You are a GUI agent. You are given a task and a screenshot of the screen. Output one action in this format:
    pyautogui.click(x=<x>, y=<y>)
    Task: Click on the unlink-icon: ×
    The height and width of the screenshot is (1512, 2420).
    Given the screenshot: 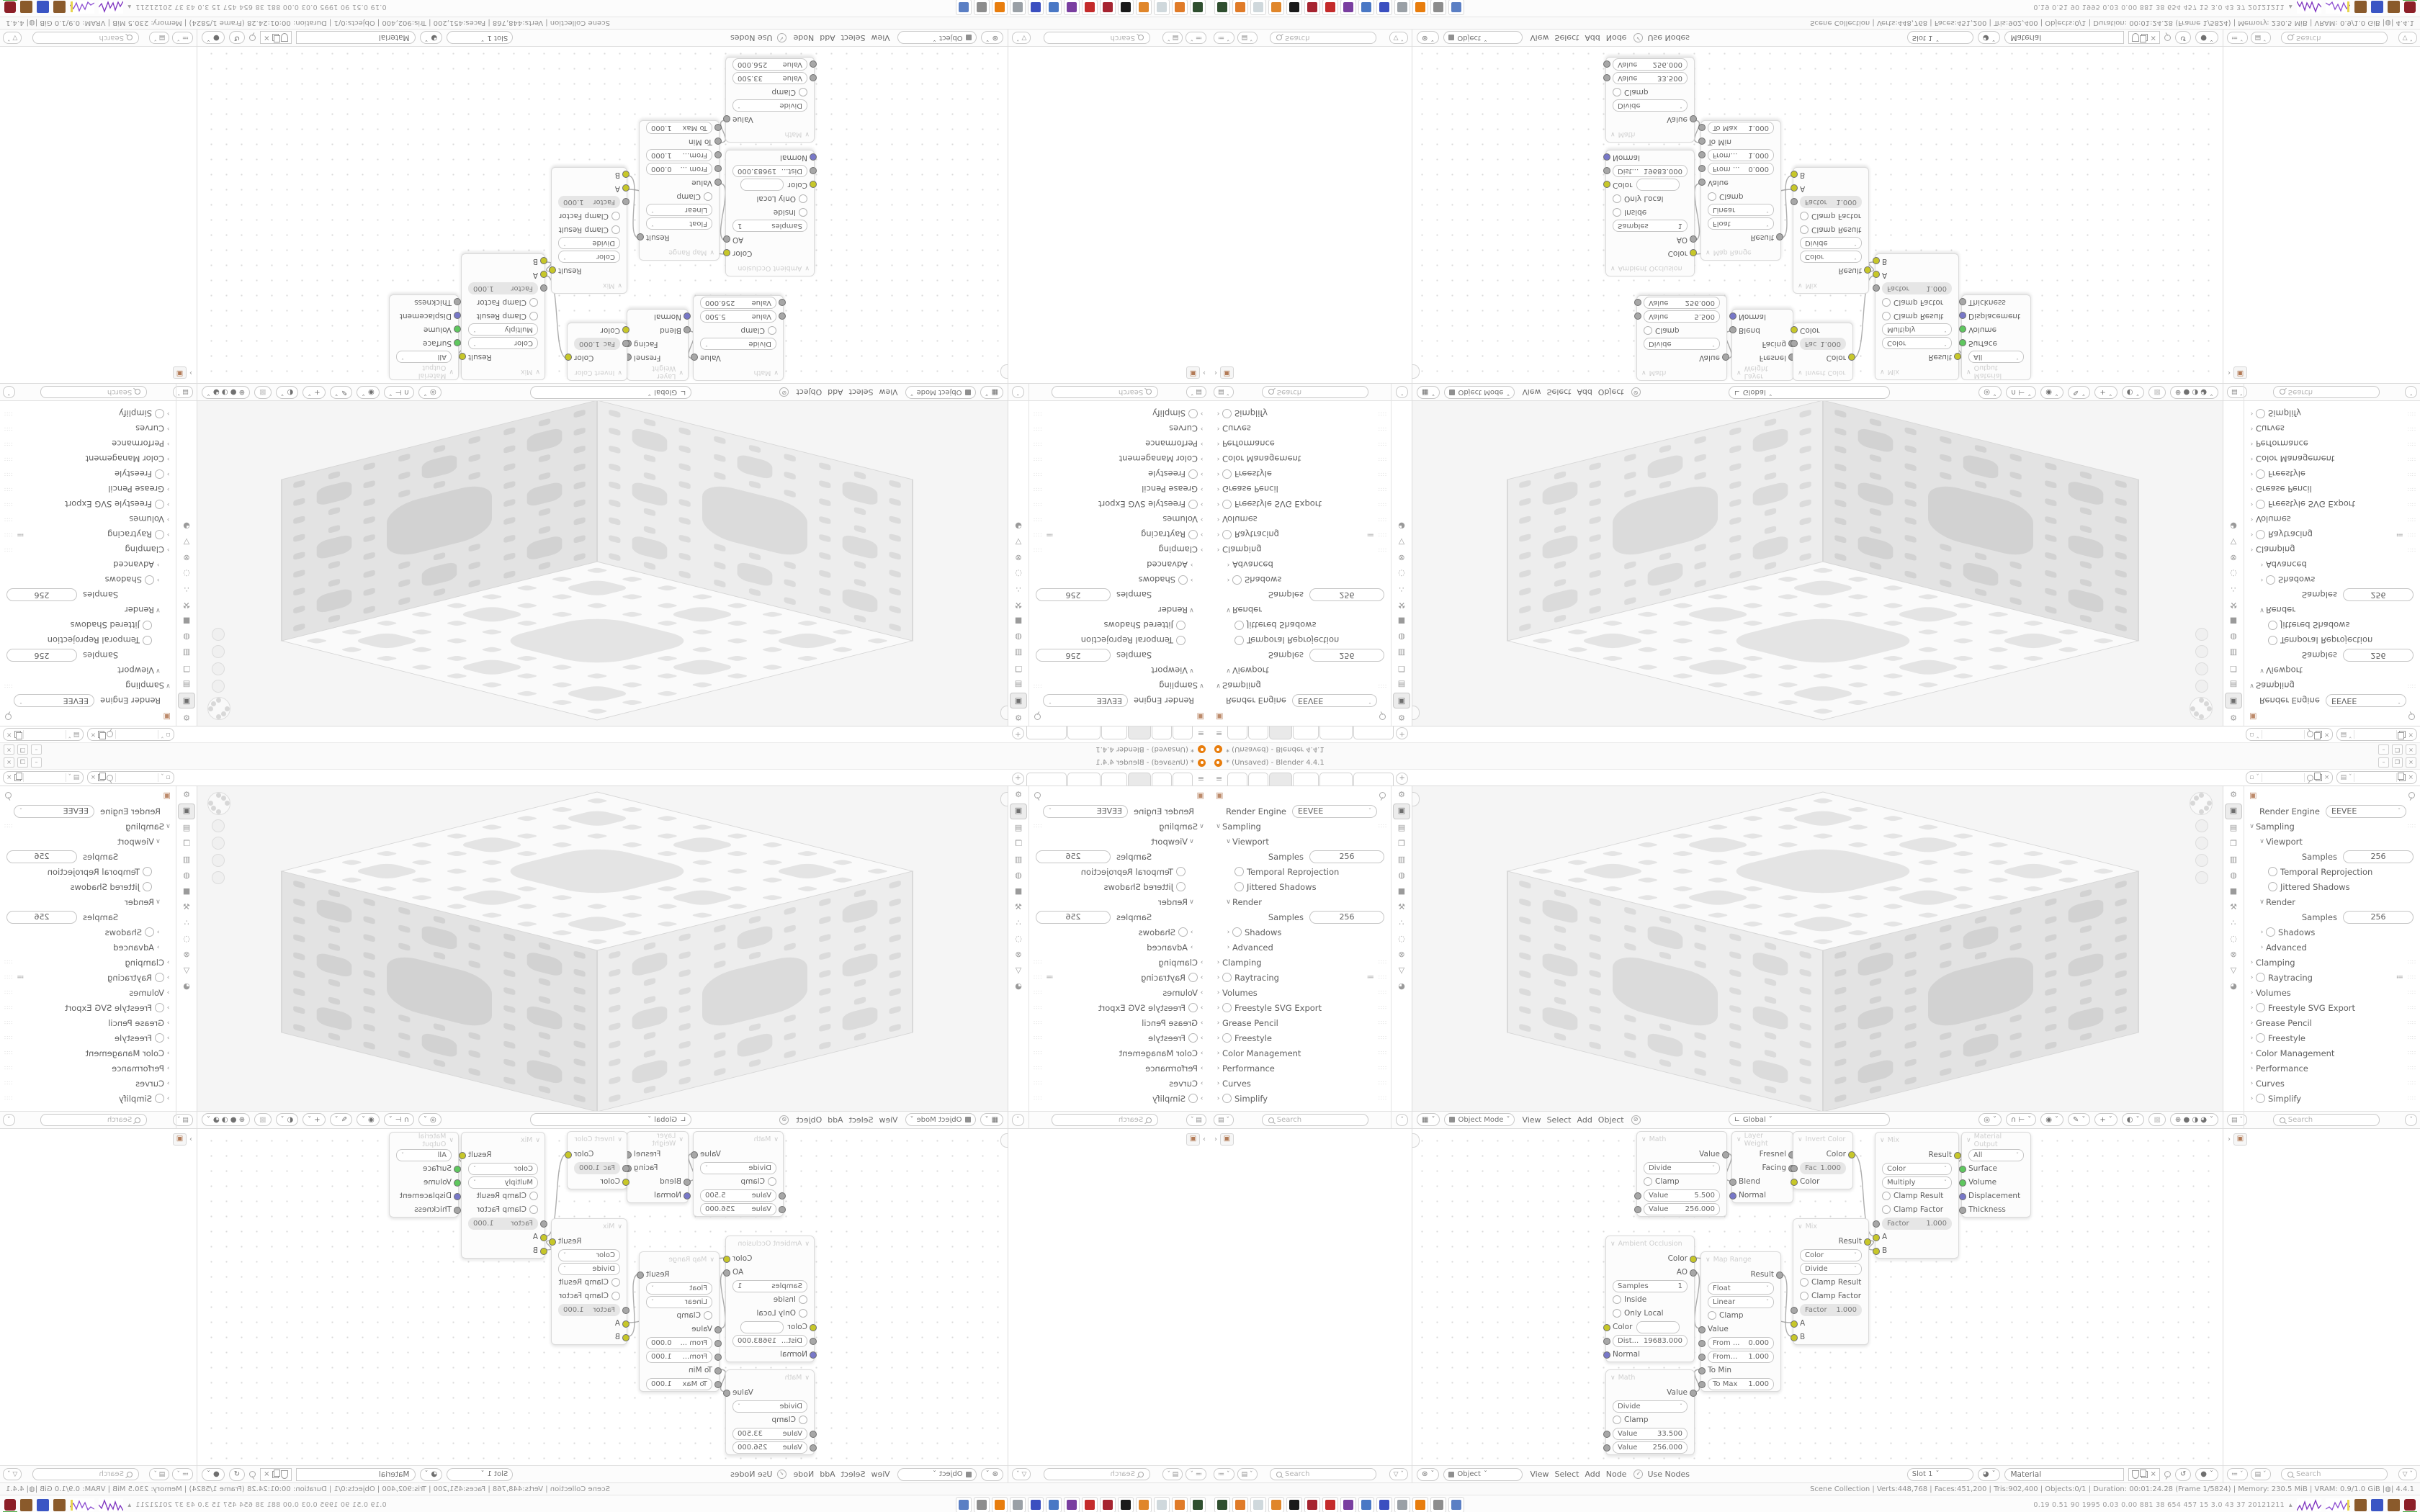 What is the action you would take?
    pyautogui.click(x=93, y=777)
    